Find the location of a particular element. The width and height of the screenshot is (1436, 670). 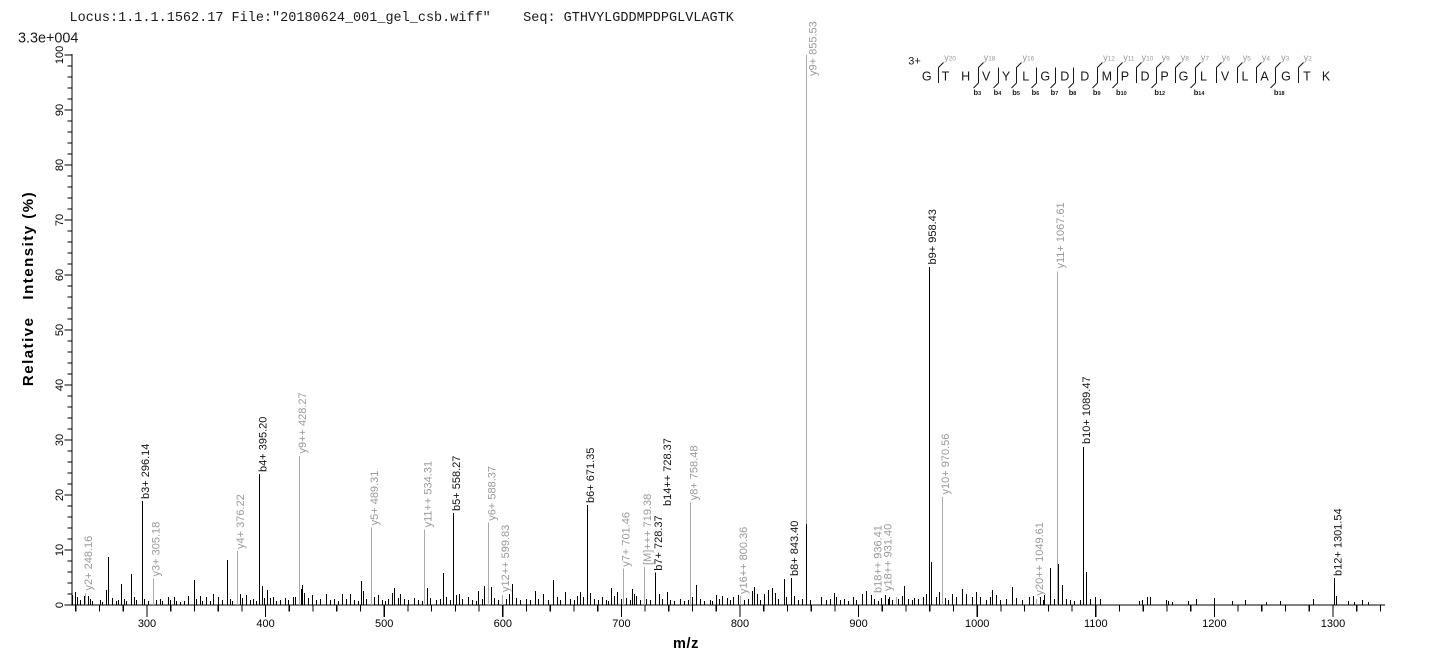

svg-text: y9 is located at coordinates (1166, 58).